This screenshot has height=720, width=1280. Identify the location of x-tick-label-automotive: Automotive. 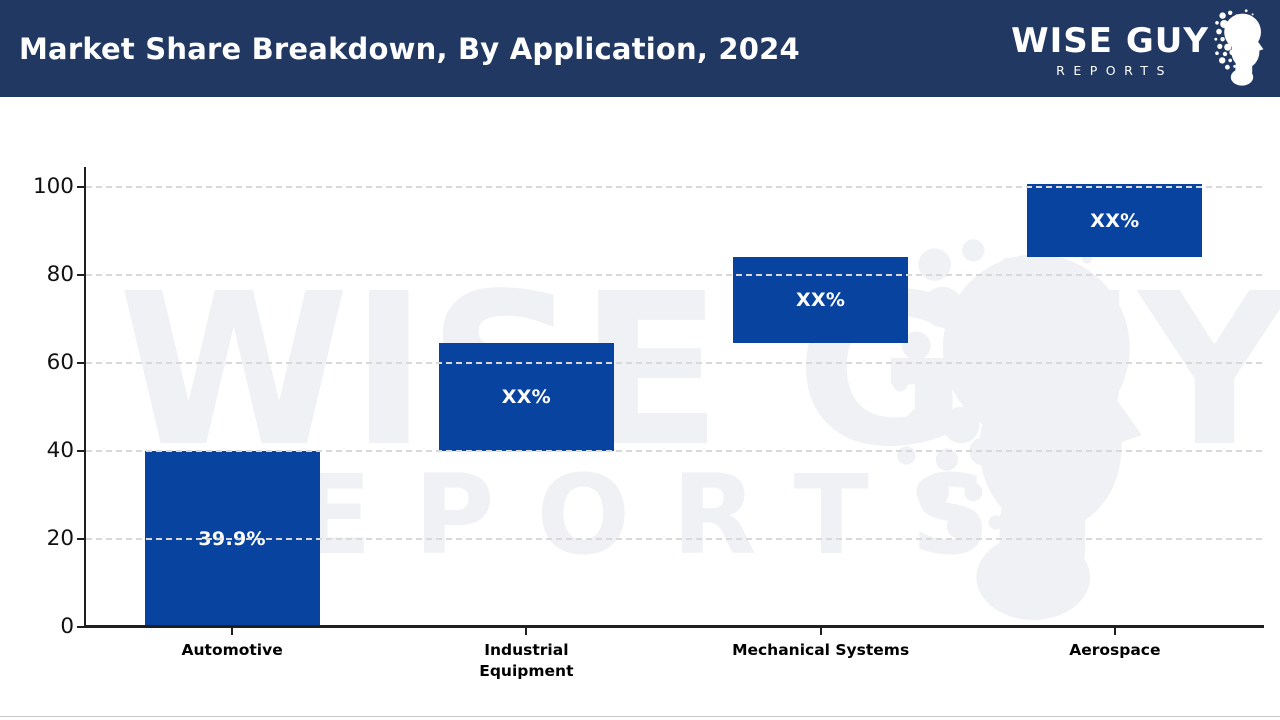
(232, 650).